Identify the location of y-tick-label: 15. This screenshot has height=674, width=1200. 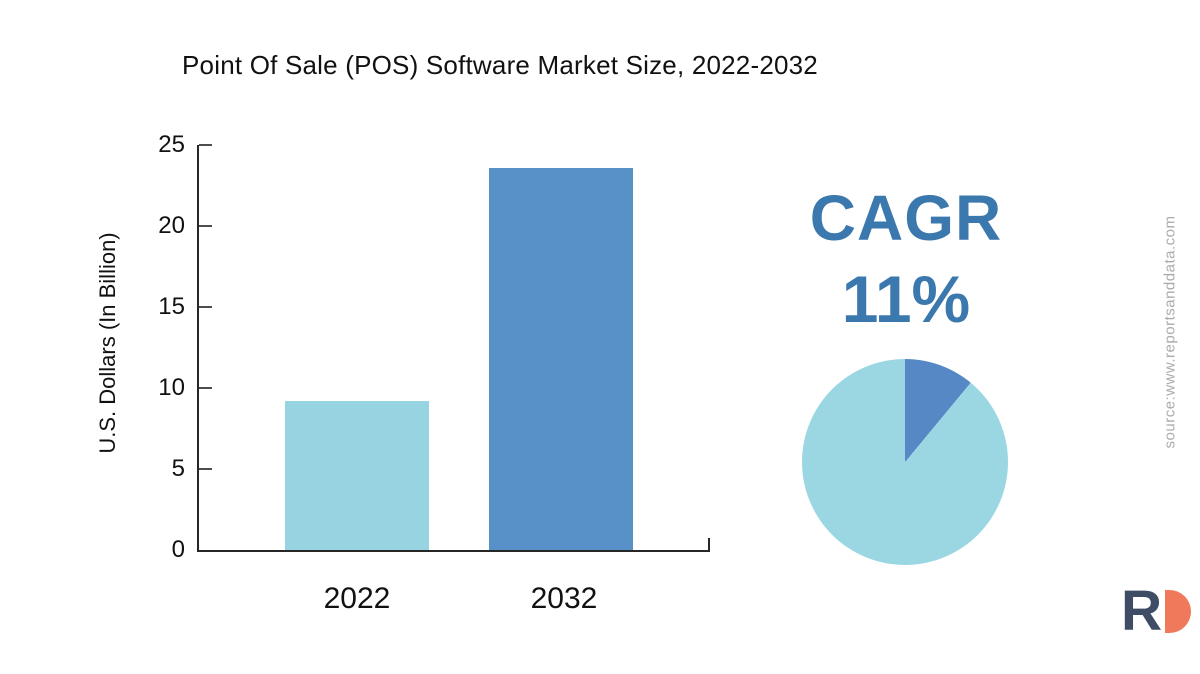
(171, 306).